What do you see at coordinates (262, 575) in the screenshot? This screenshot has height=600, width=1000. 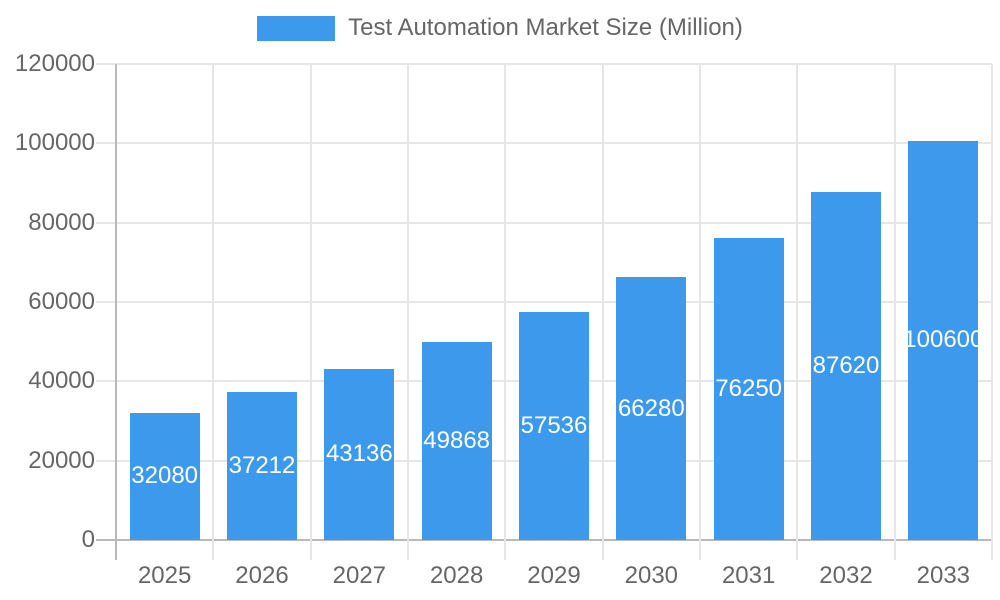 I see `x-axis-tick-label: 2026` at bounding box center [262, 575].